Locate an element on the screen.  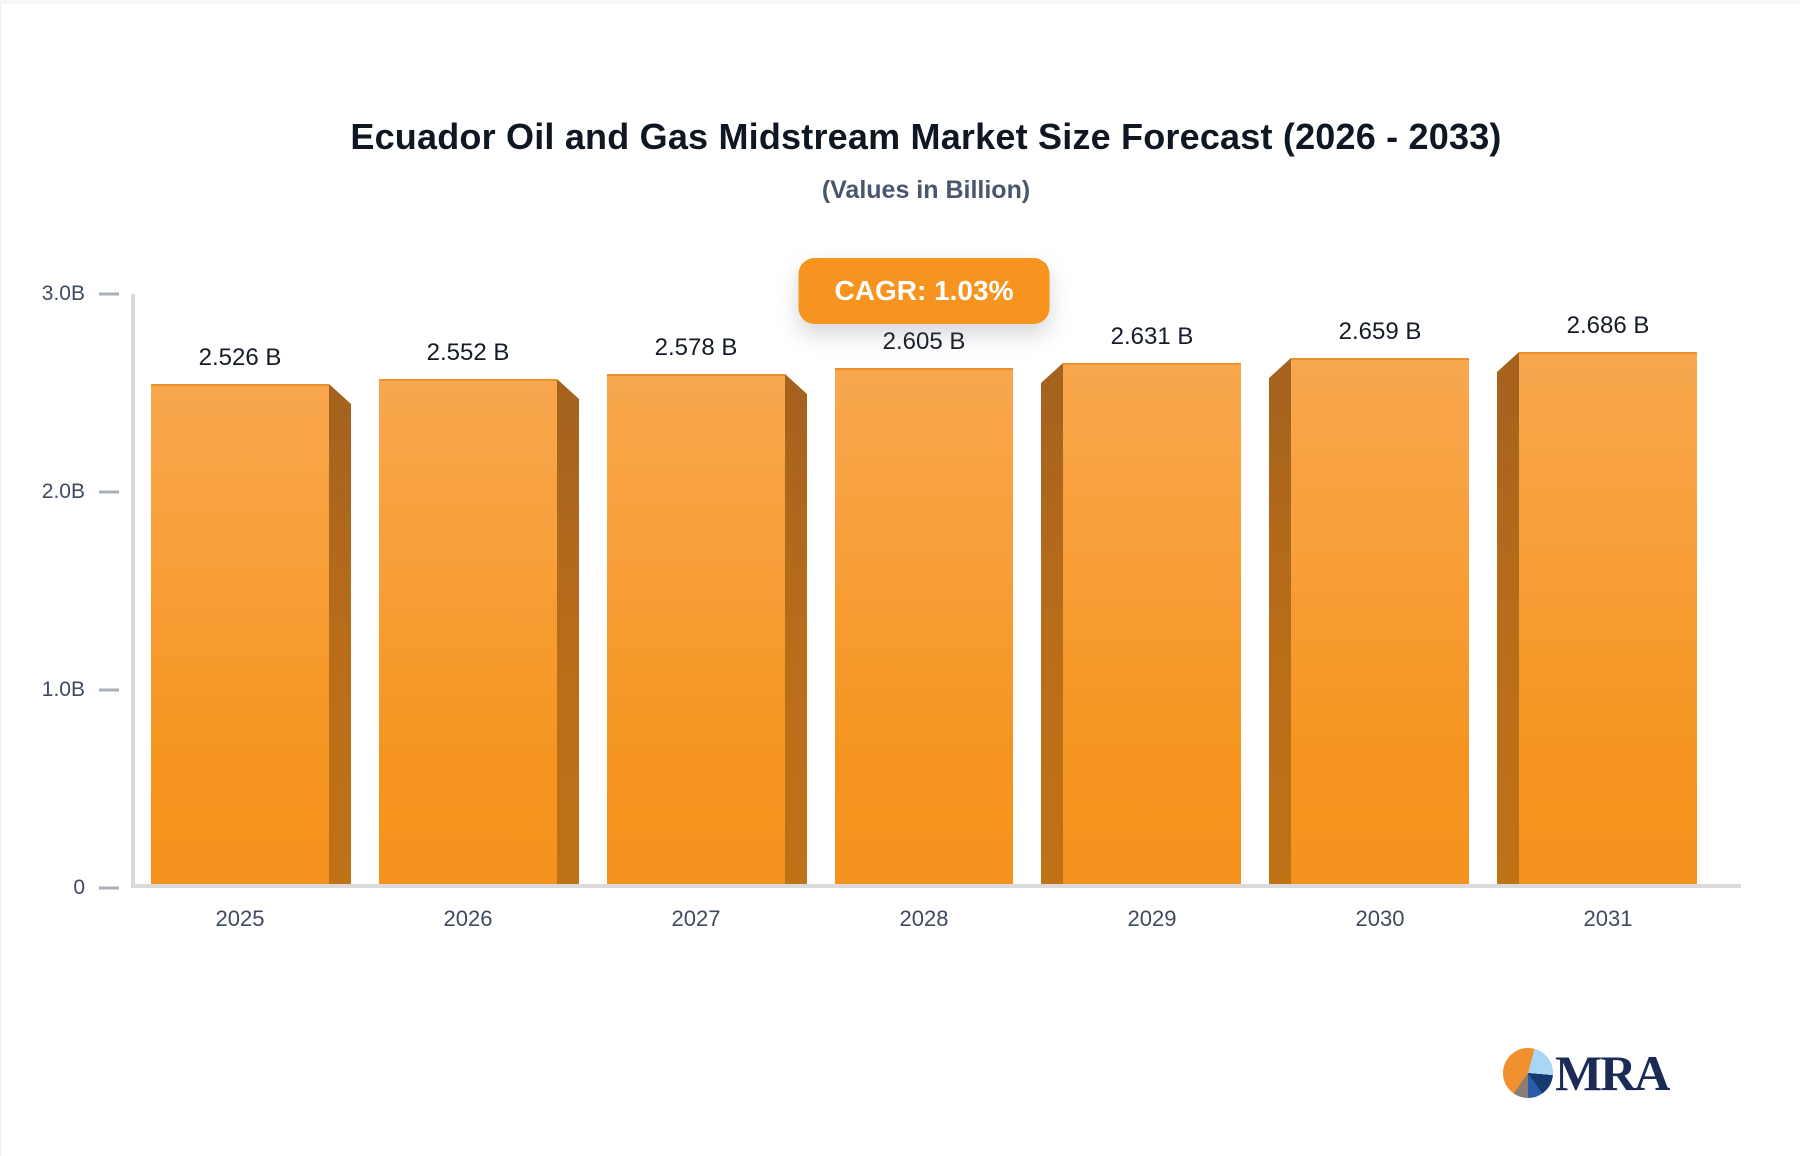
bar: 2.605 B is located at coordinates (924, 606).